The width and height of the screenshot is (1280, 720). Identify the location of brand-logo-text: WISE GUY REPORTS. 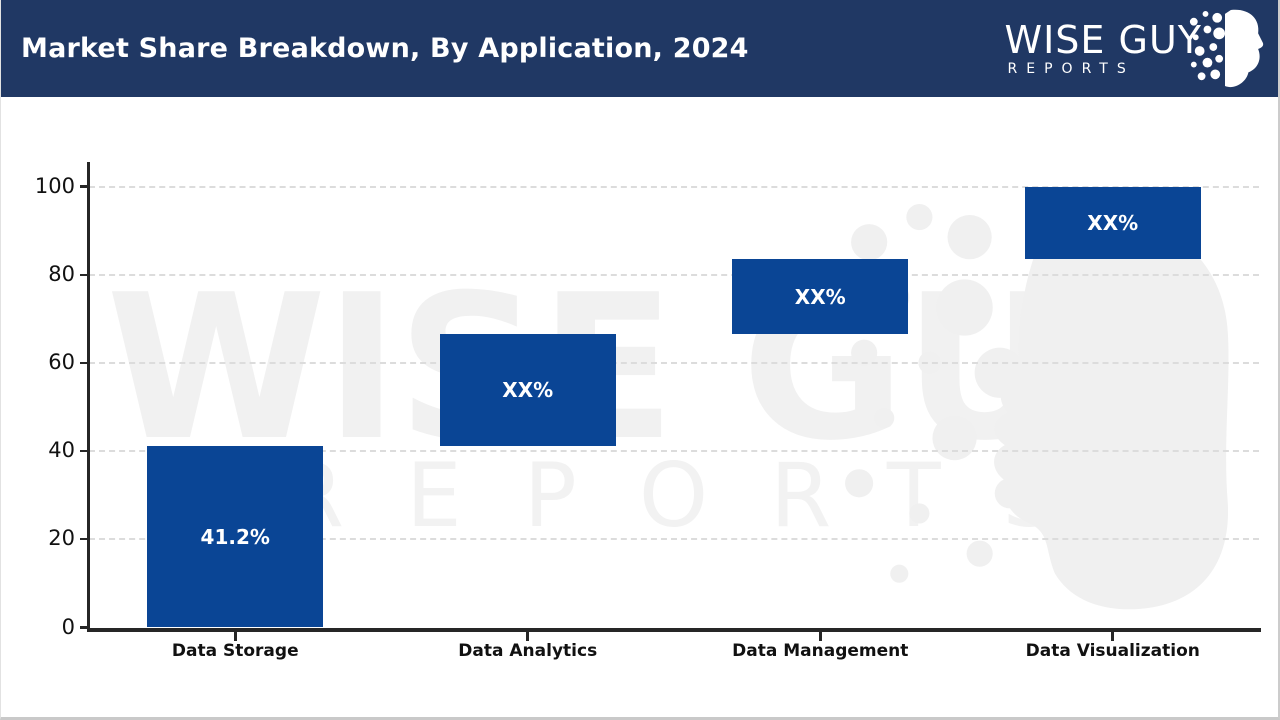
(1103, 47).